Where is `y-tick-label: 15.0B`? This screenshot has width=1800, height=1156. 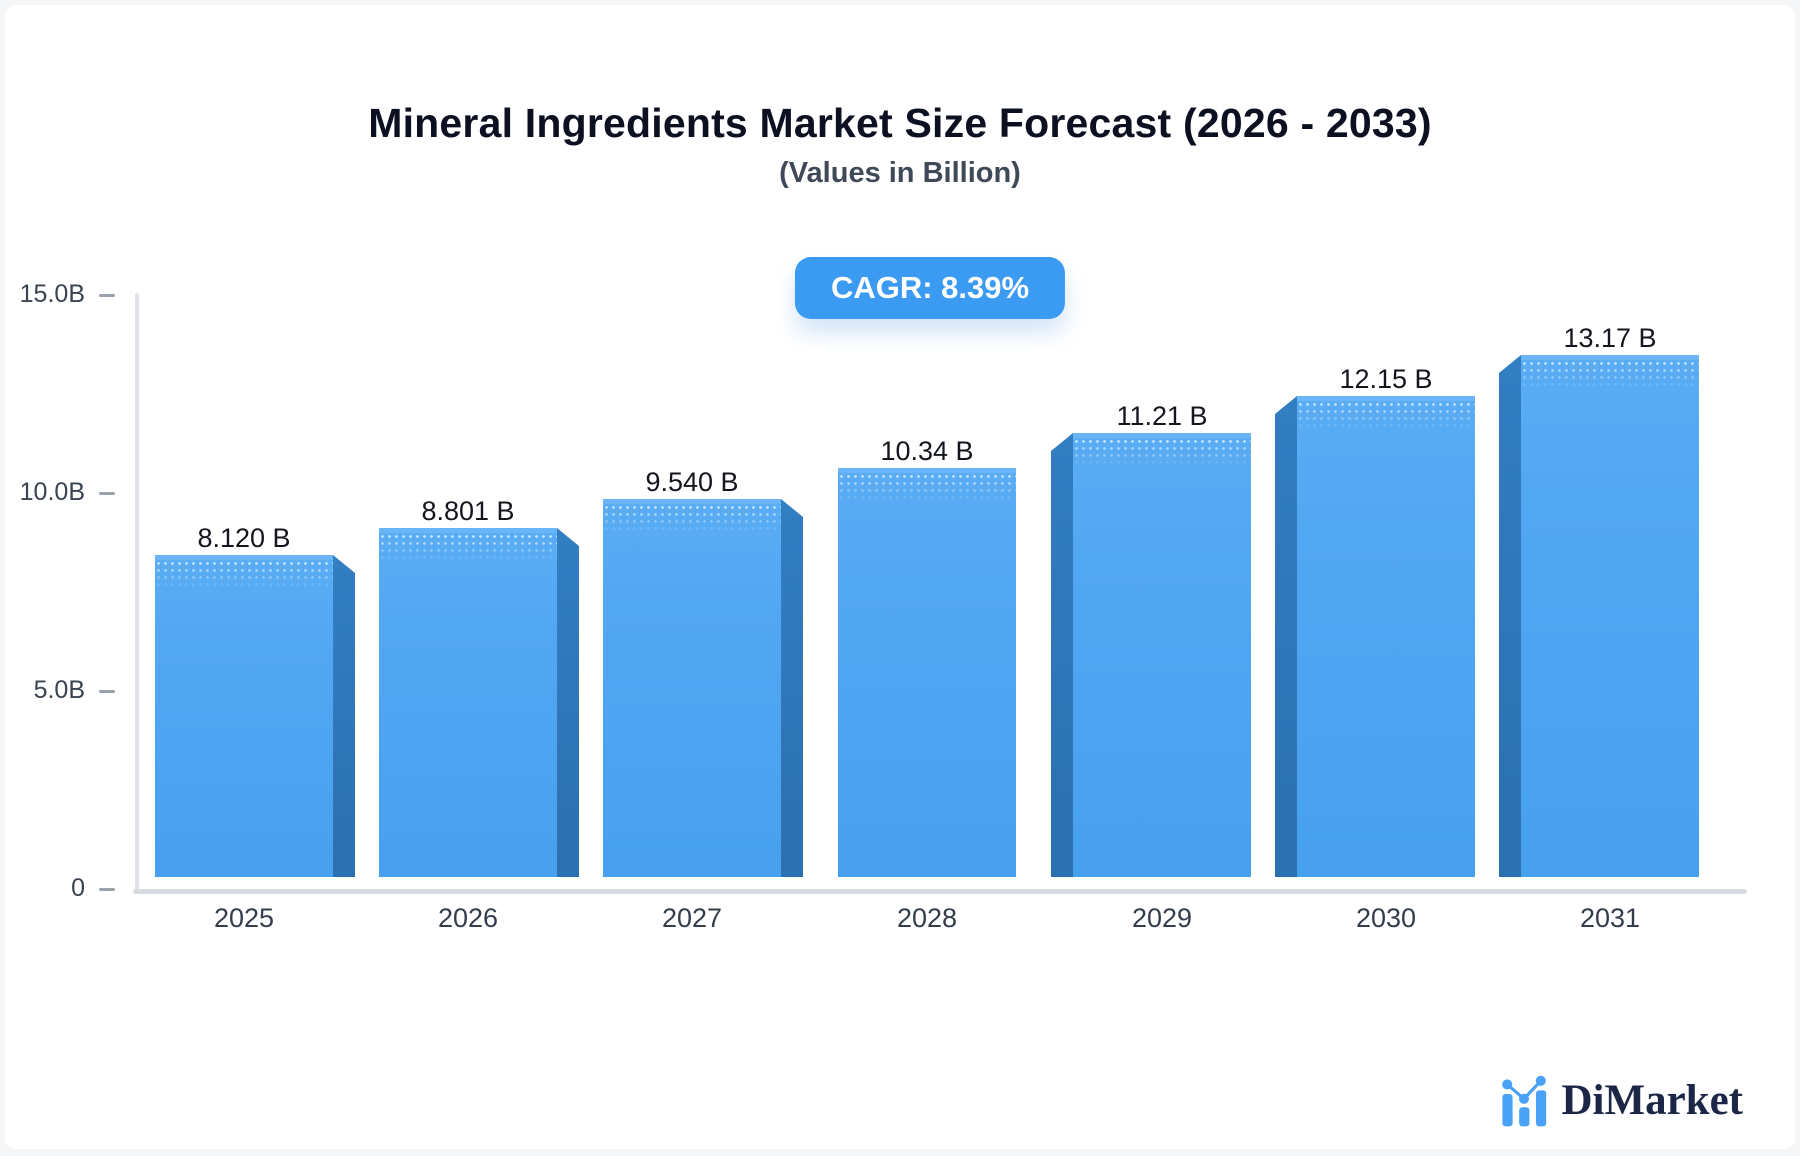 y-tick-label: 15.0B is located at coordinates (52, 294).